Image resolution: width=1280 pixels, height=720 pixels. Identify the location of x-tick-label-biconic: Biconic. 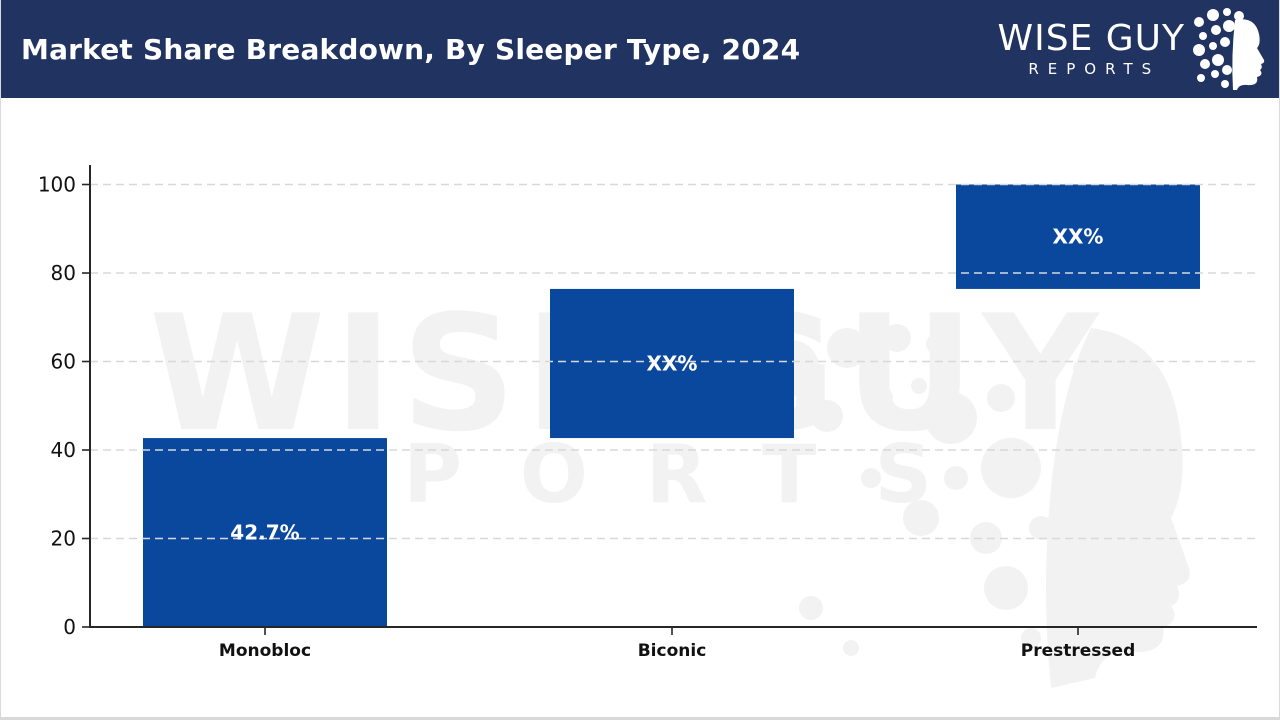
(672, 651).